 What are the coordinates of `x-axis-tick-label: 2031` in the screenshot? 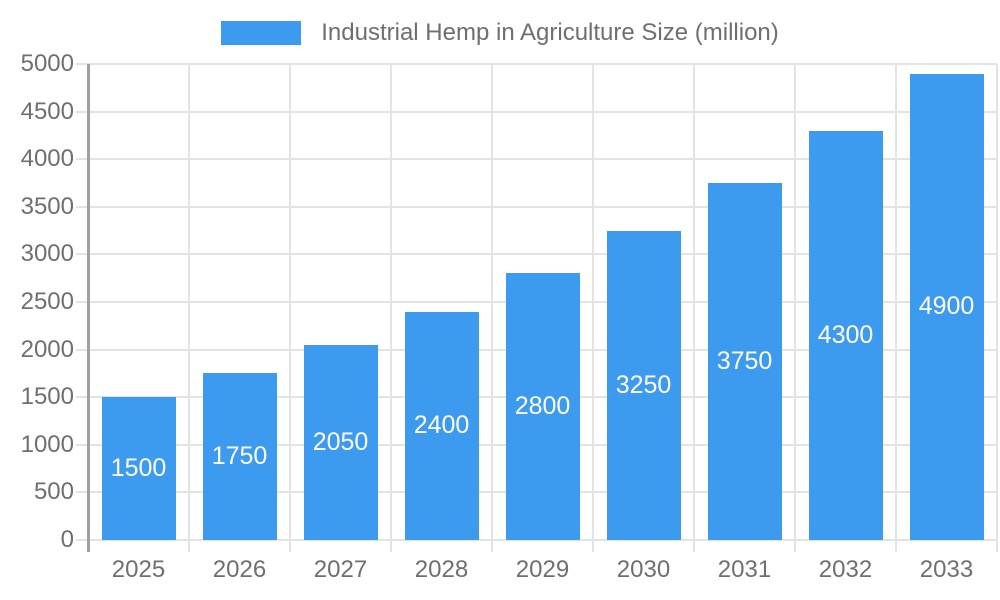 It's located at (744, 569).